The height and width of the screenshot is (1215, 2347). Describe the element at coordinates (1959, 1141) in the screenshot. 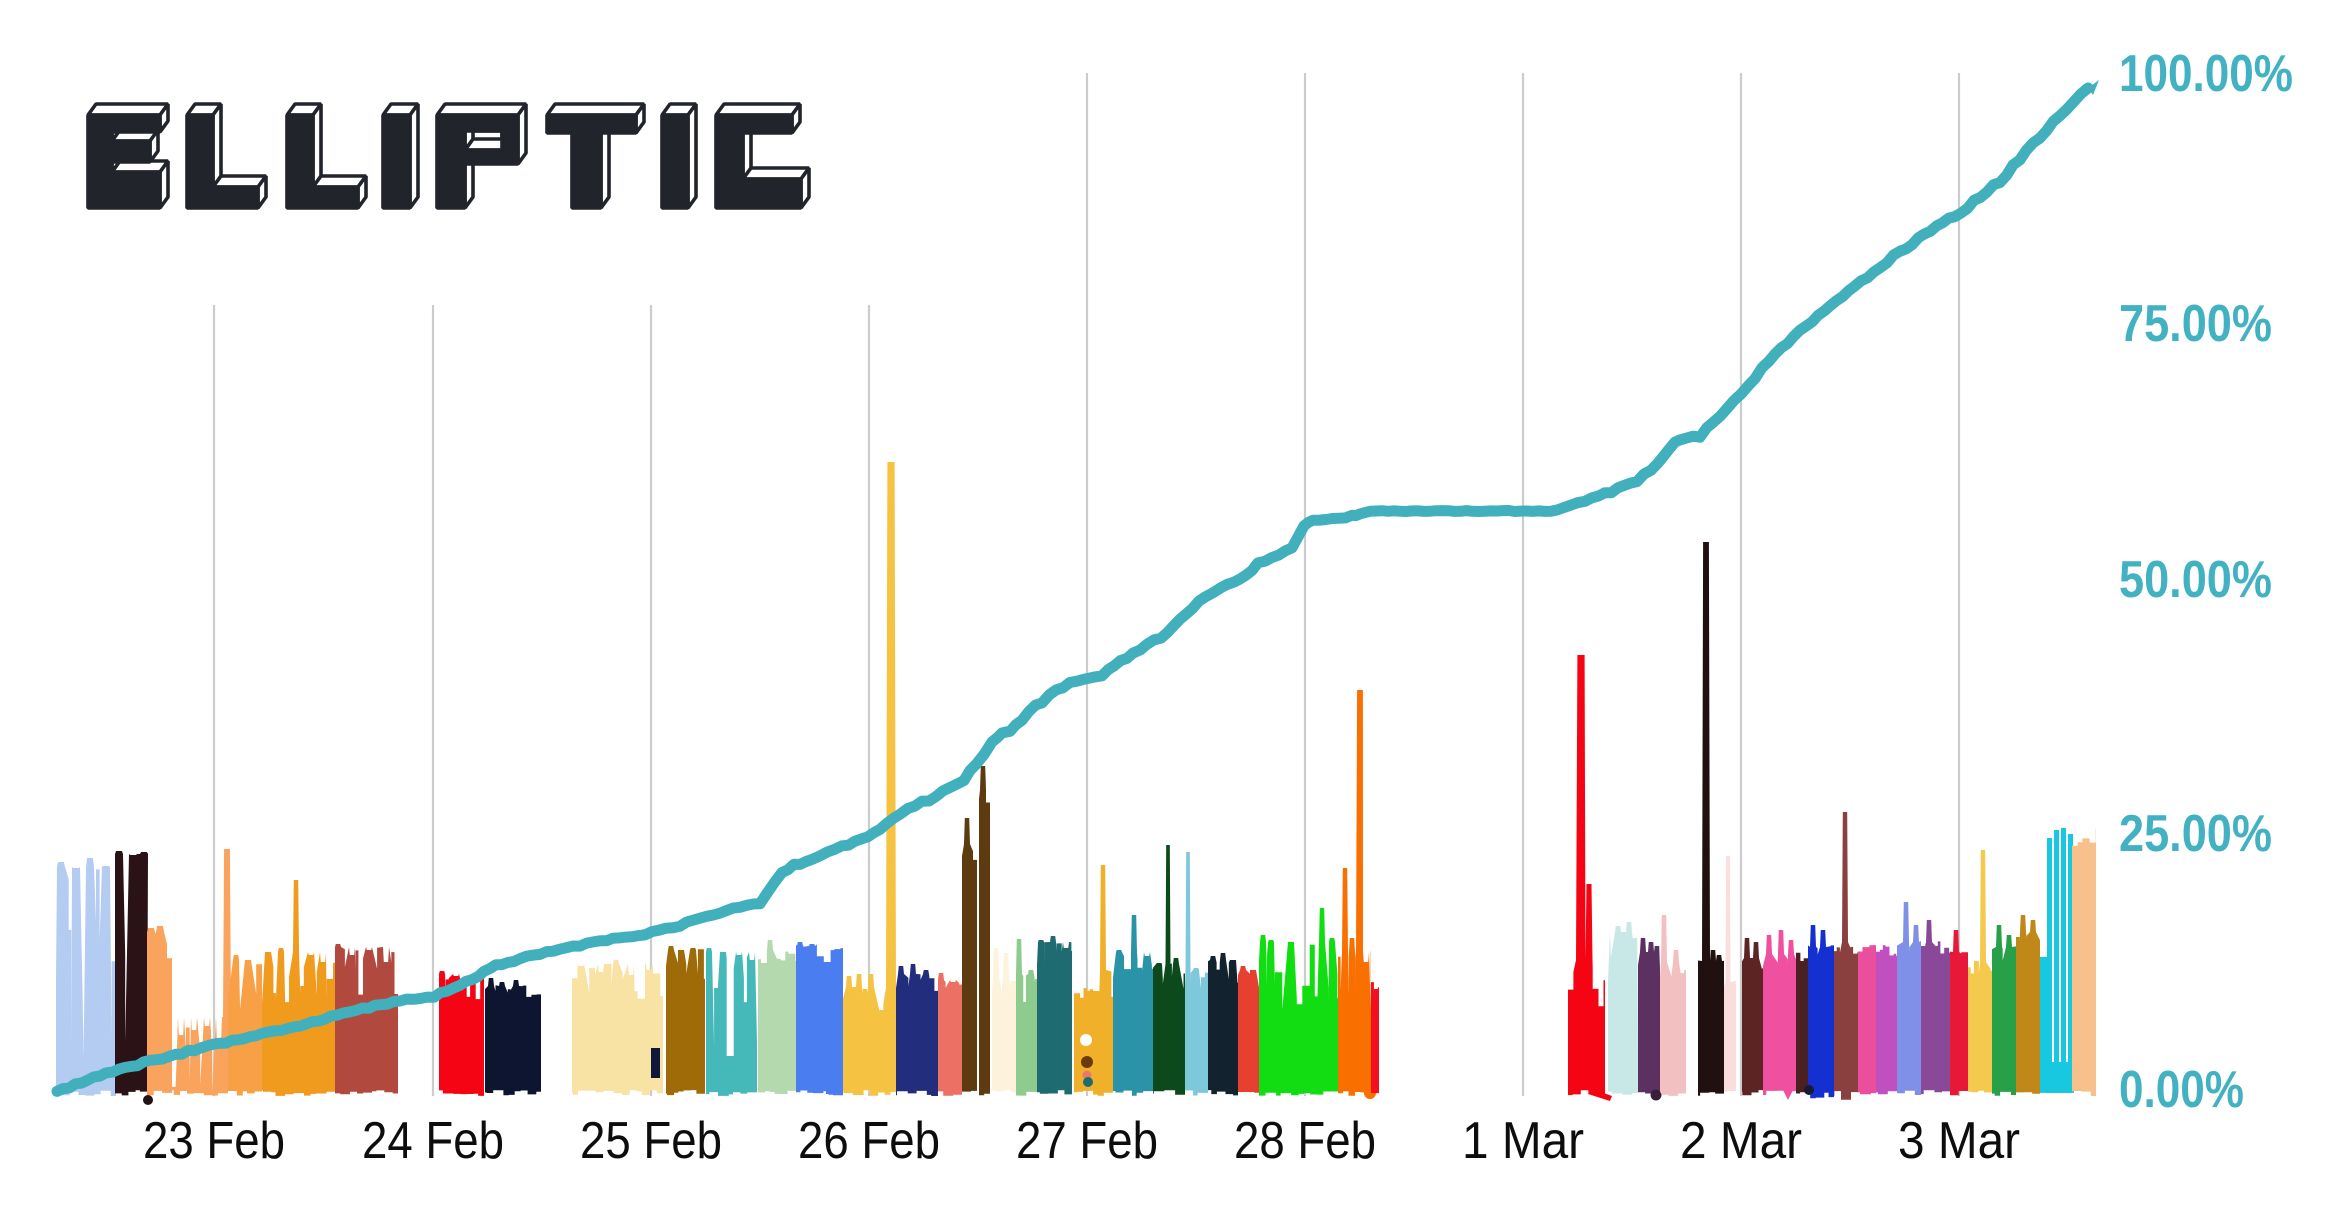

I see `svg-text: 3 Mar` at that location.